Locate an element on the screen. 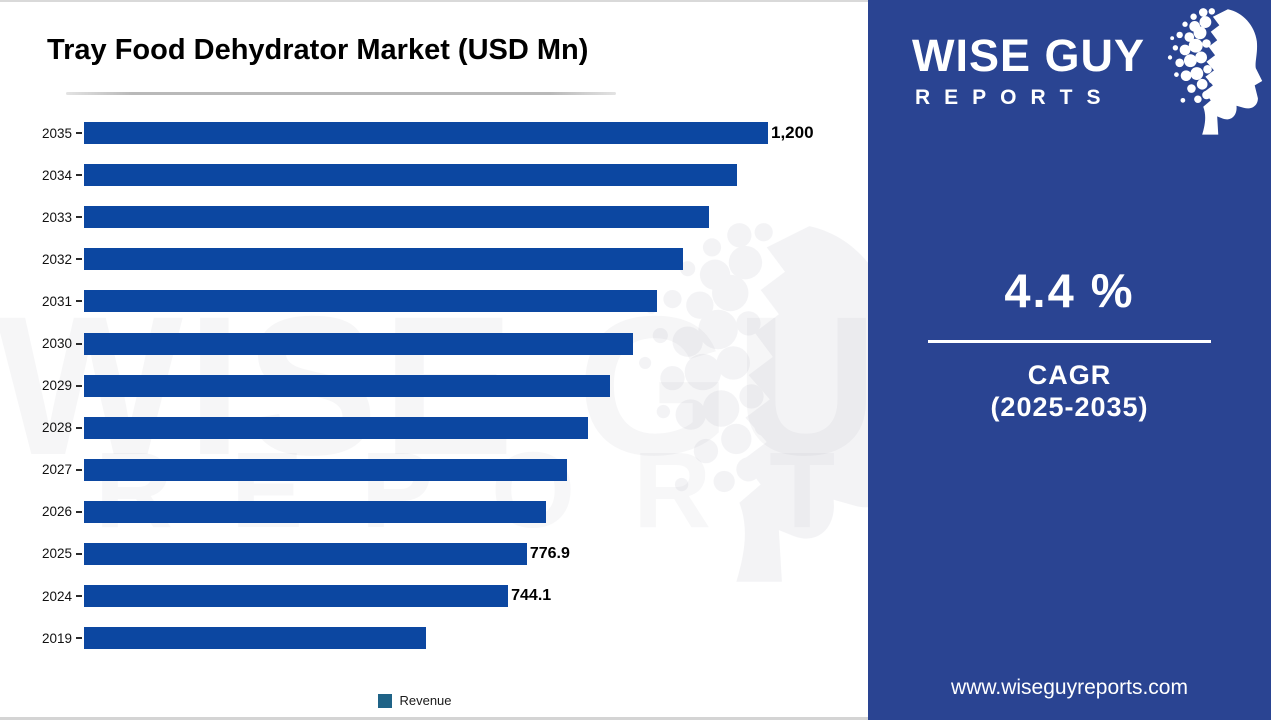 The width and height of the screenshot is (1271, 720). bar-row: 2024 744.1 is located at coordinates (412, 596).